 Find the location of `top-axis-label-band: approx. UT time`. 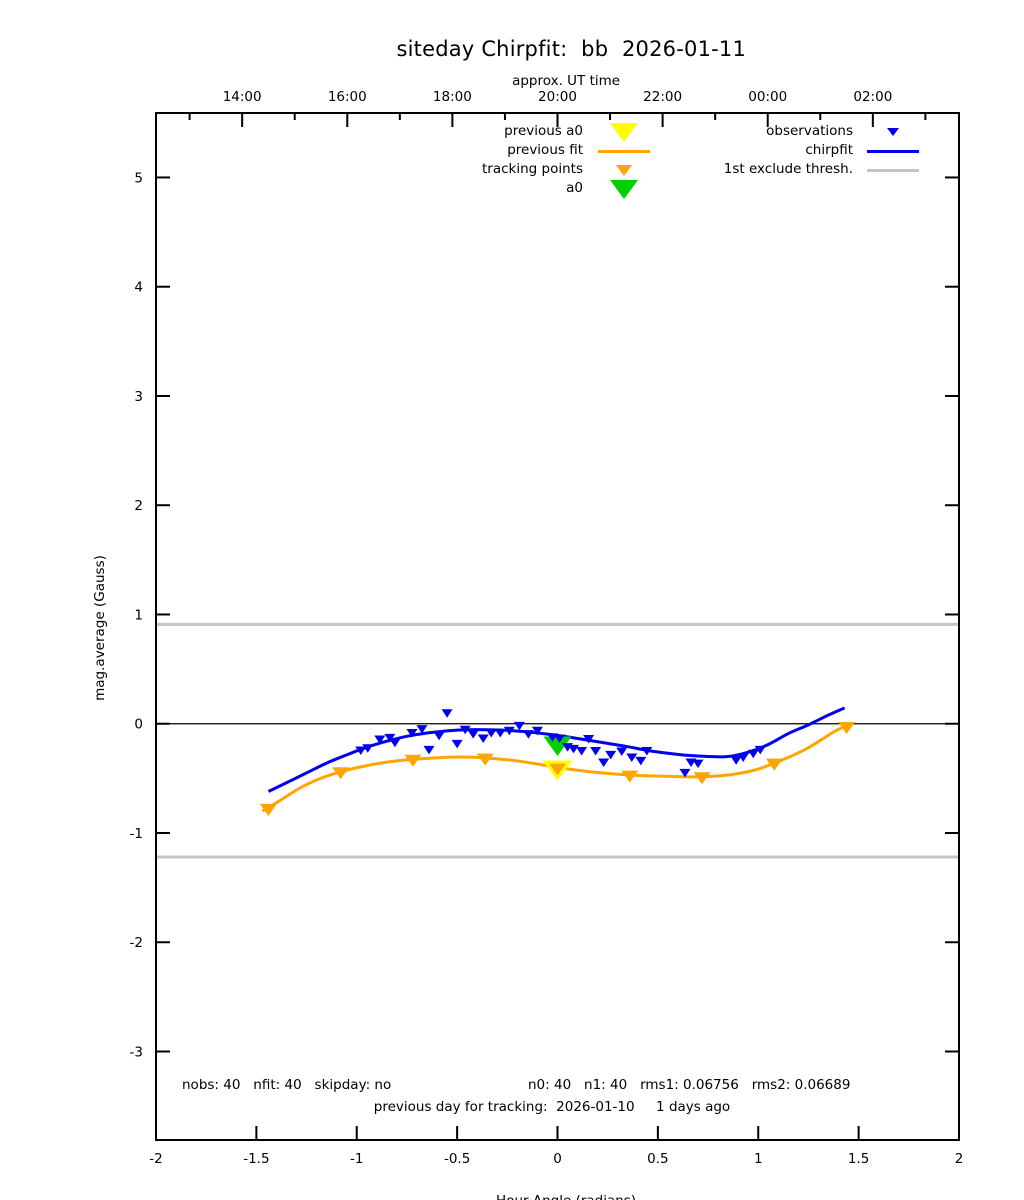

top-axis-label-band: approx. UT time is located at coordinates (557, 81).